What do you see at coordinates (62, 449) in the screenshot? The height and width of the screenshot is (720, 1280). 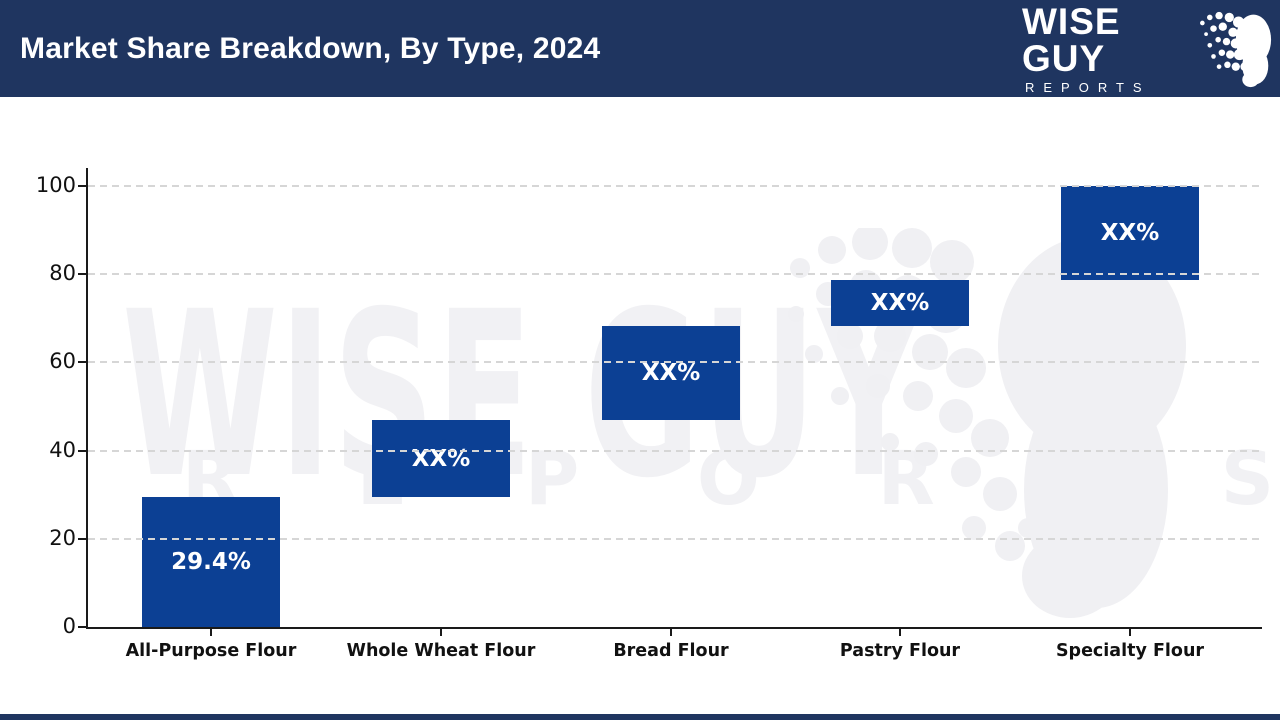 I see `y-tick-label: 40` at bounding box center [62, 449].